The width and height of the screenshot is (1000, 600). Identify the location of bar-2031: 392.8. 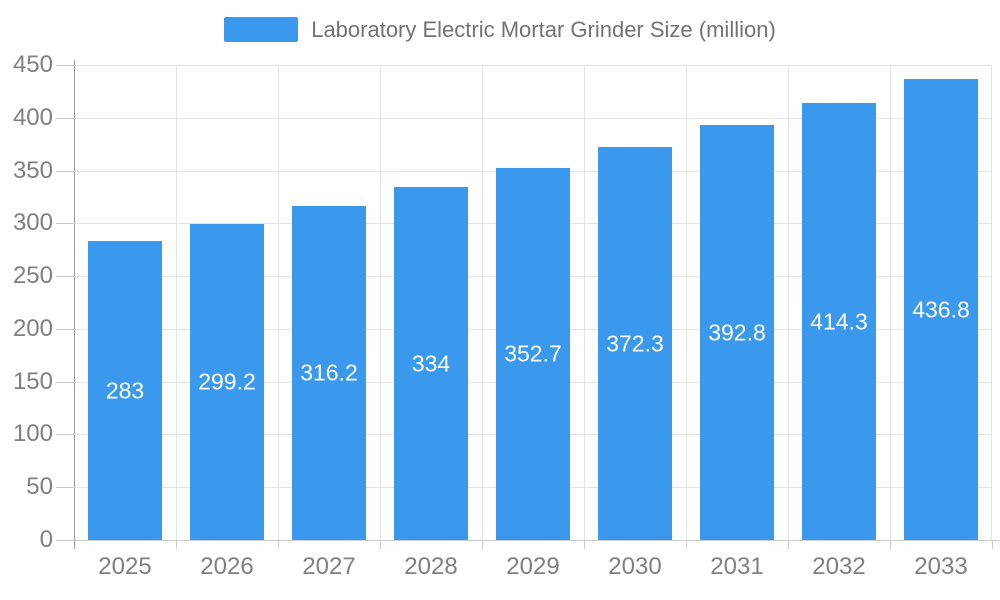
(737, 332).